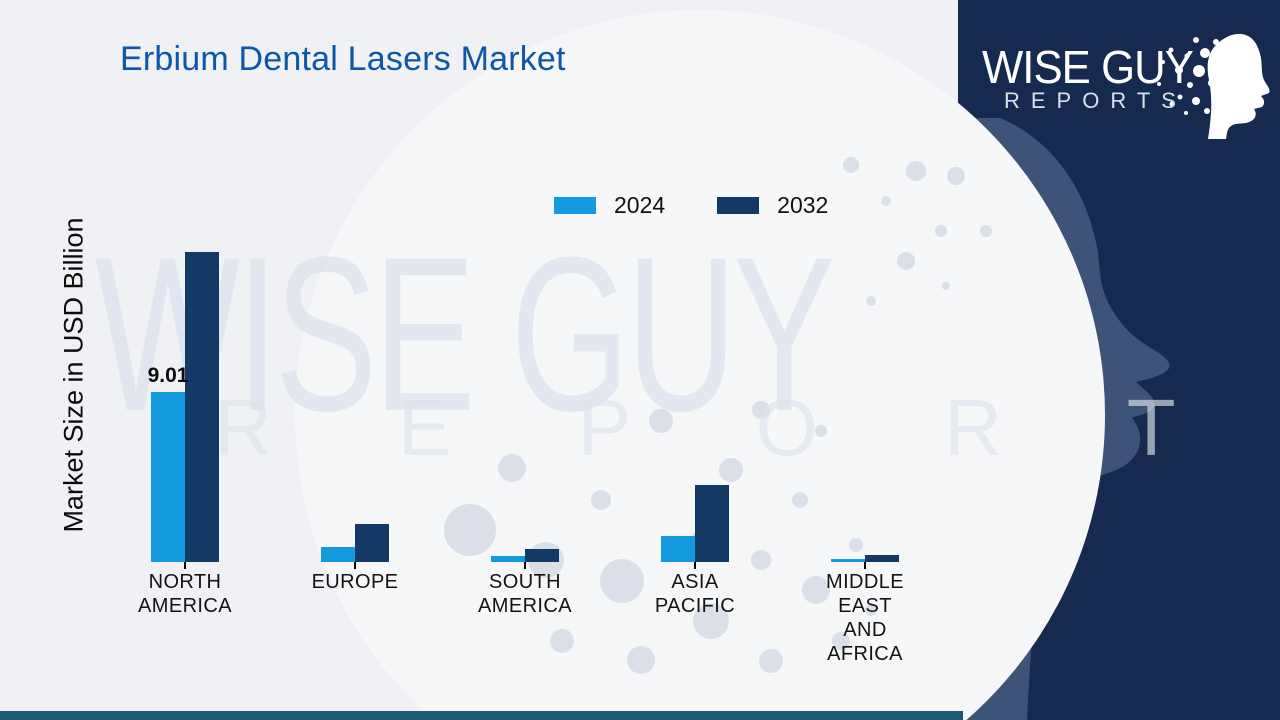  I want to click on logo-face-icon, so click(1213, 86).